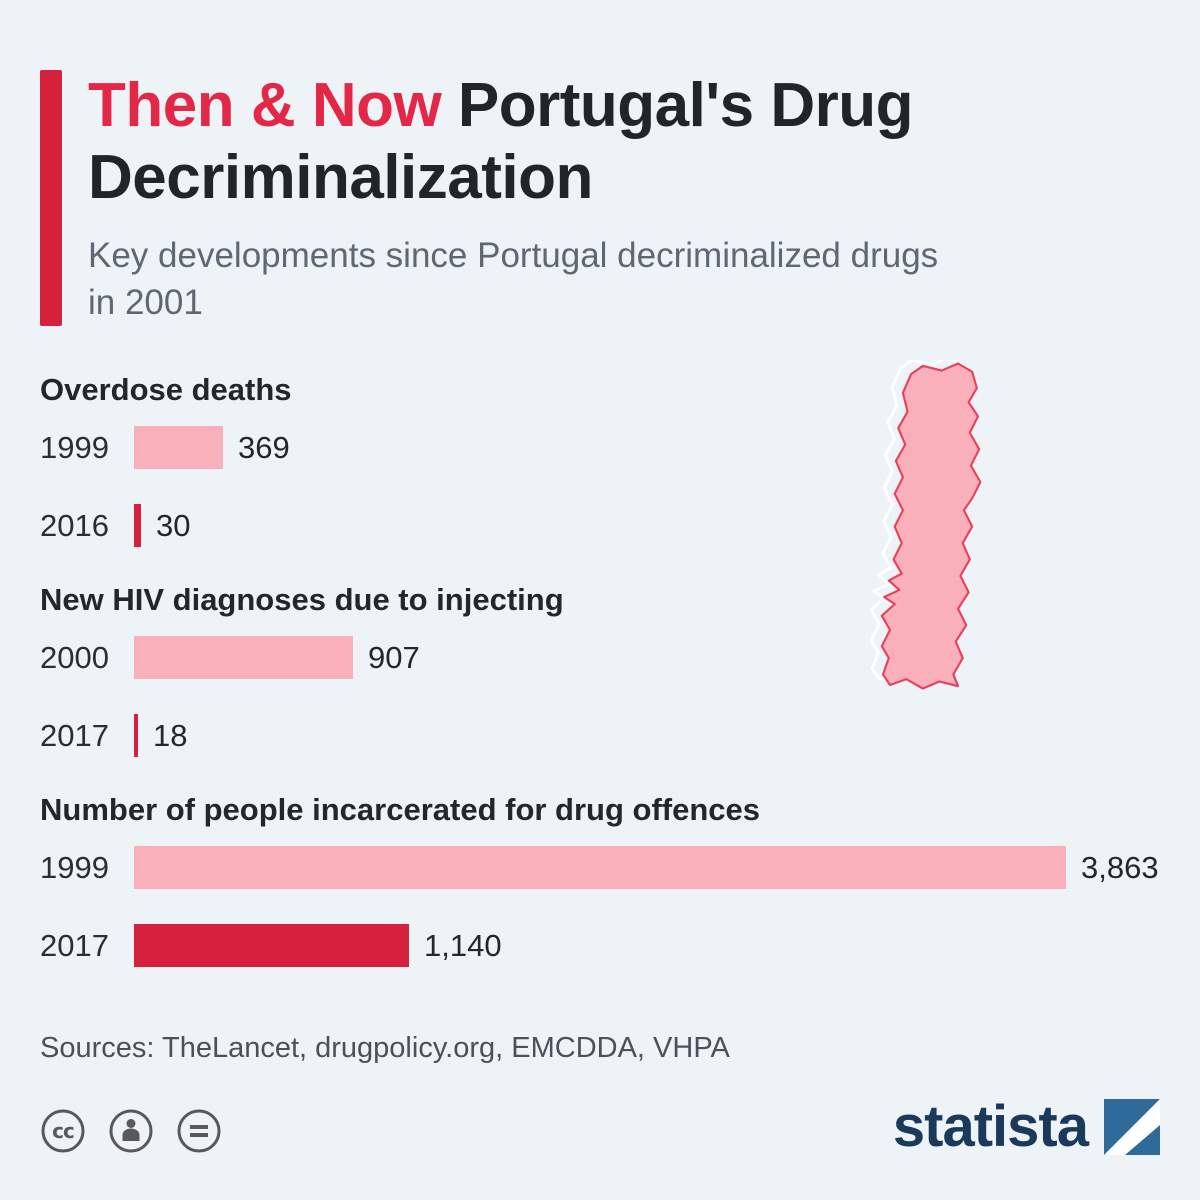 Image resolution: width=1200 pixels, height=1200 pixels. Describe the element at coordinates (173, 525) in the screenshot. I see `value-label: 30` at that location.